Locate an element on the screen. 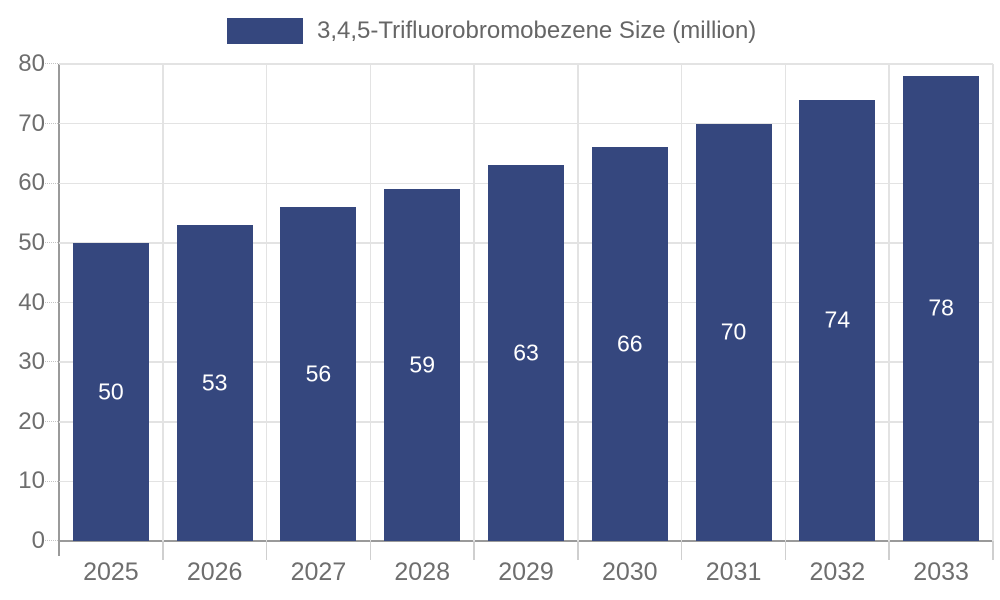 This screenshot has height=600, width=1000. bar-value-label: 70 is located at coordinates (733, 331).